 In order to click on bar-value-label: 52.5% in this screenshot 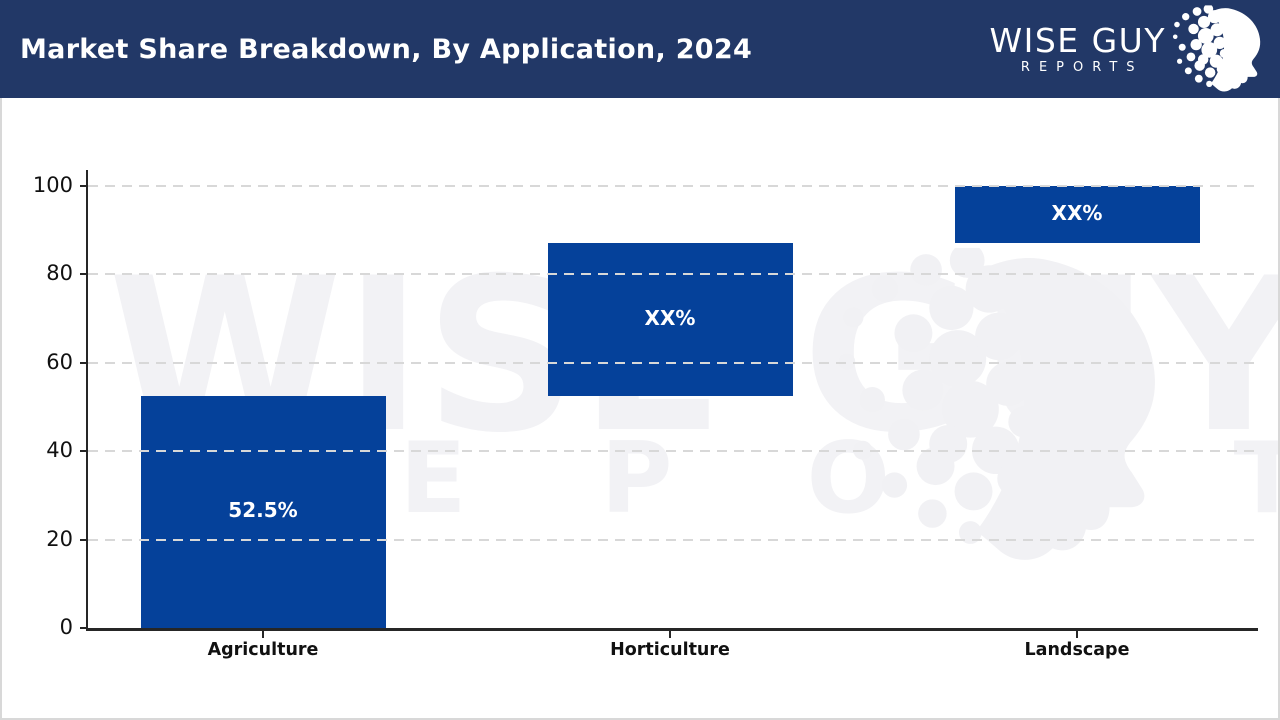, I will do `click(263, 509)`.